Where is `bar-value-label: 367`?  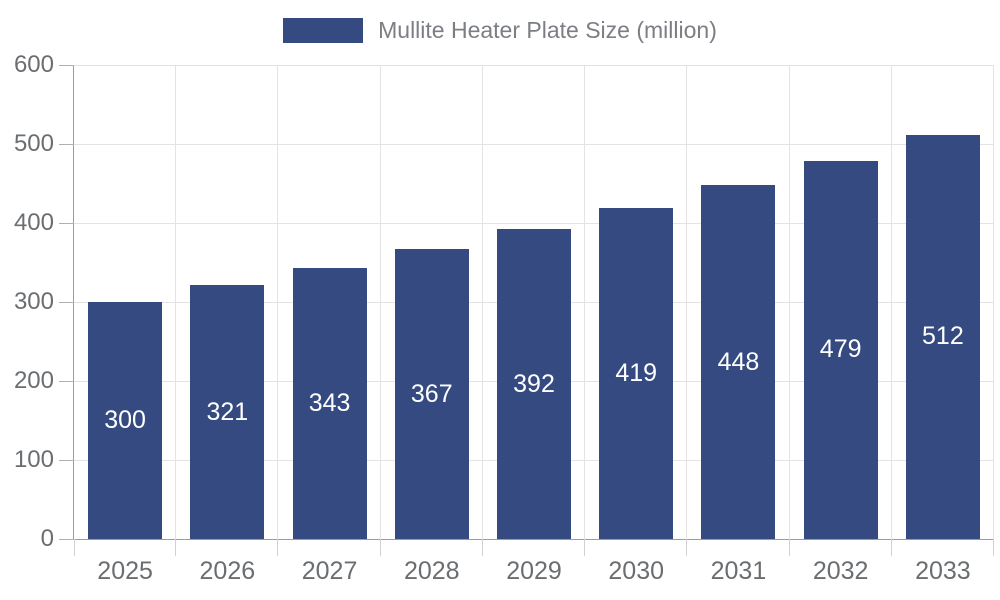 bar-value-label: 367 is located at coordinates (431, 393).